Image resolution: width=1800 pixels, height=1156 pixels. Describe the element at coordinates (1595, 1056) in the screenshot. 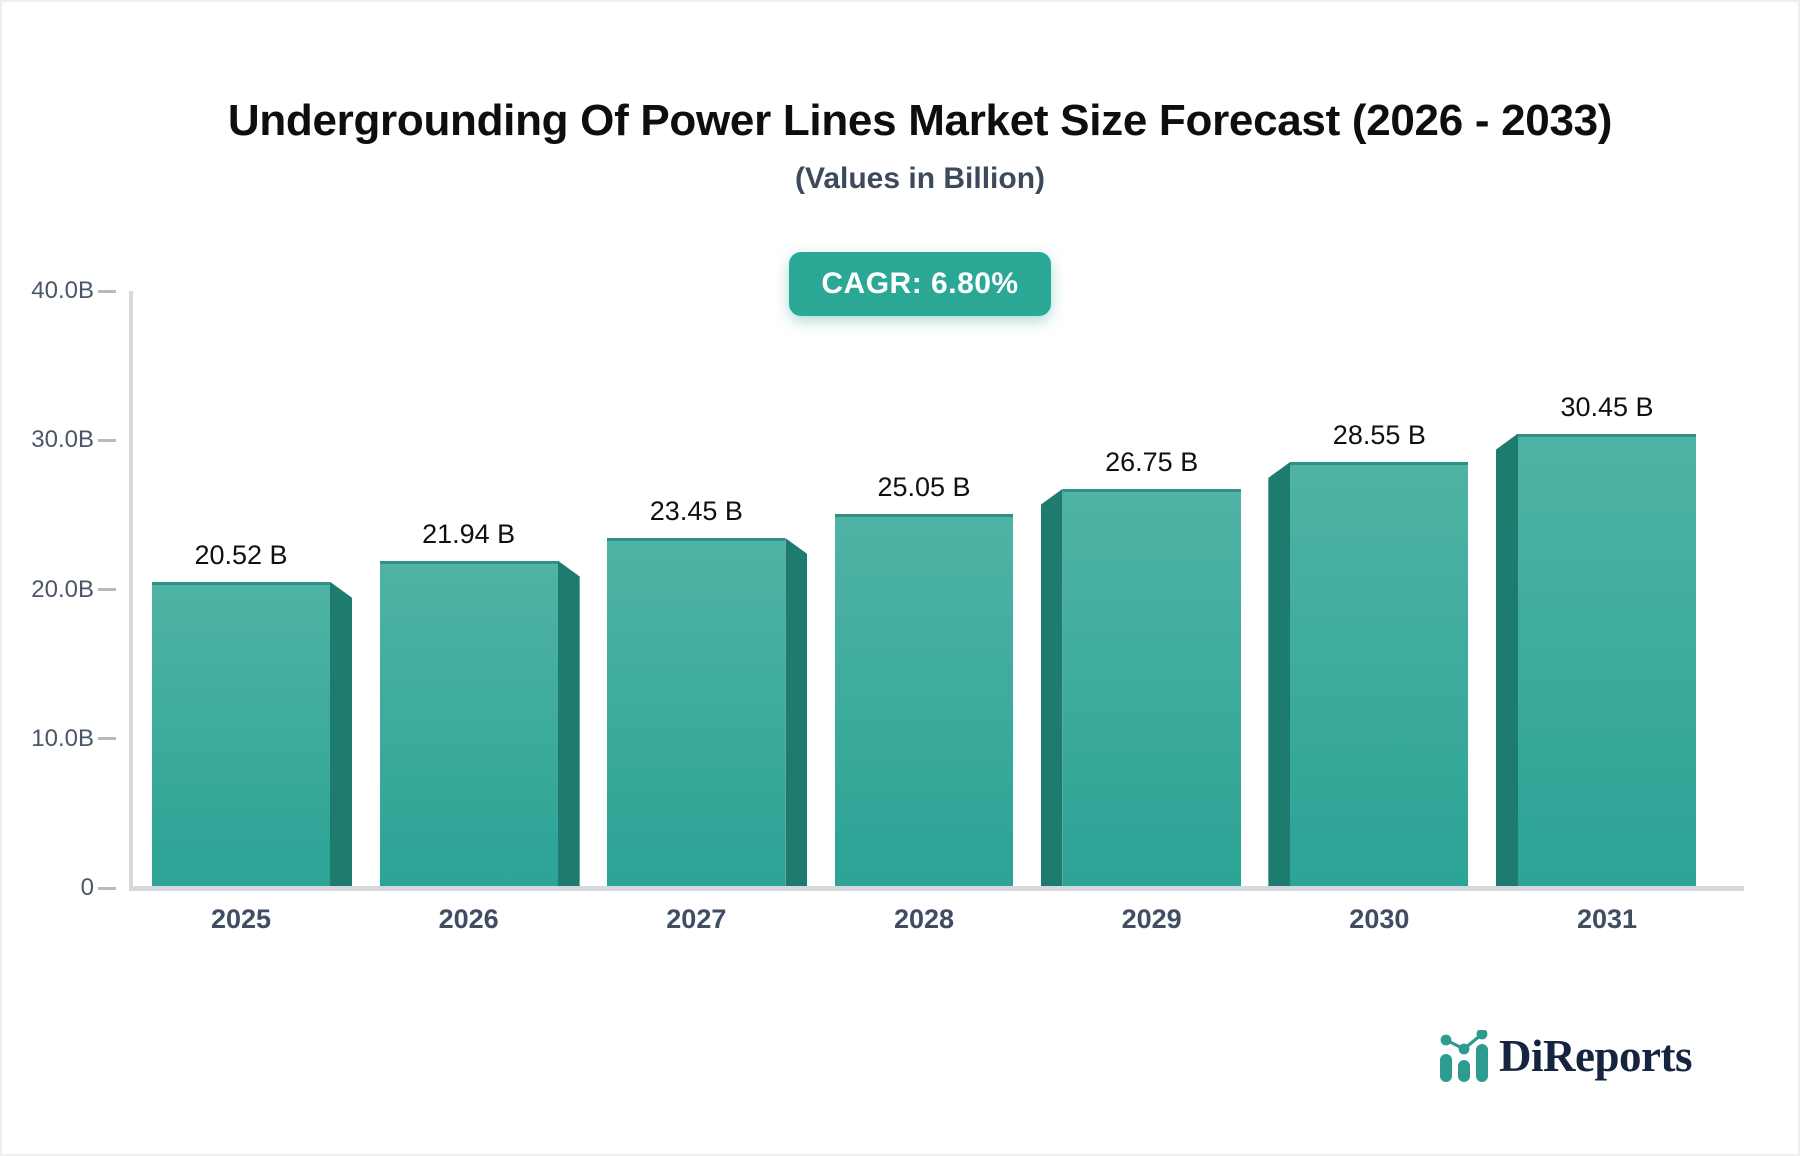

I see `brand-logo-text: DiReports` at that location.